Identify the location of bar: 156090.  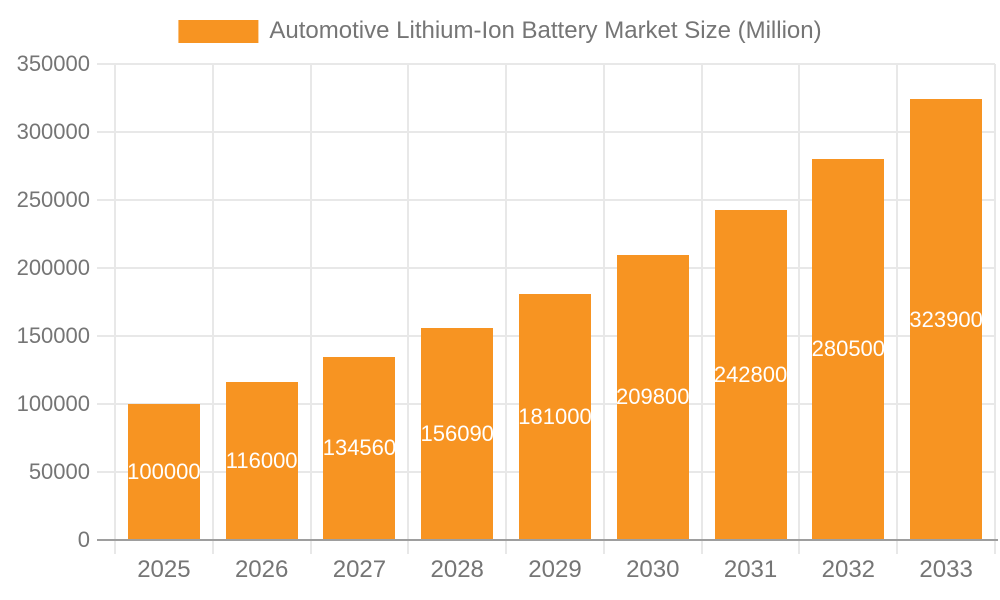
(457, 433).